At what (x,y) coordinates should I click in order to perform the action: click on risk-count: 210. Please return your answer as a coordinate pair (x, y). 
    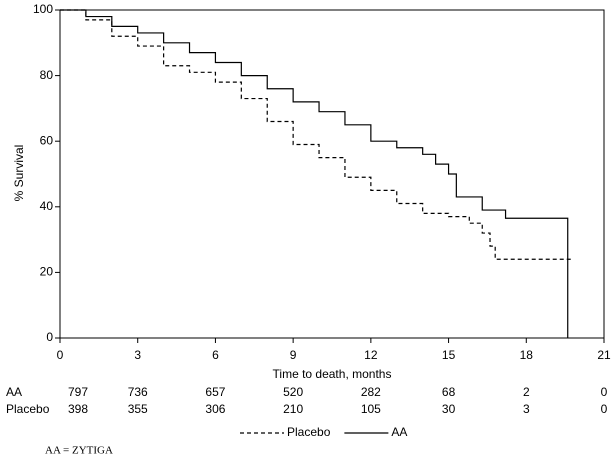
    Looking at the image, I should click on (293, 409).